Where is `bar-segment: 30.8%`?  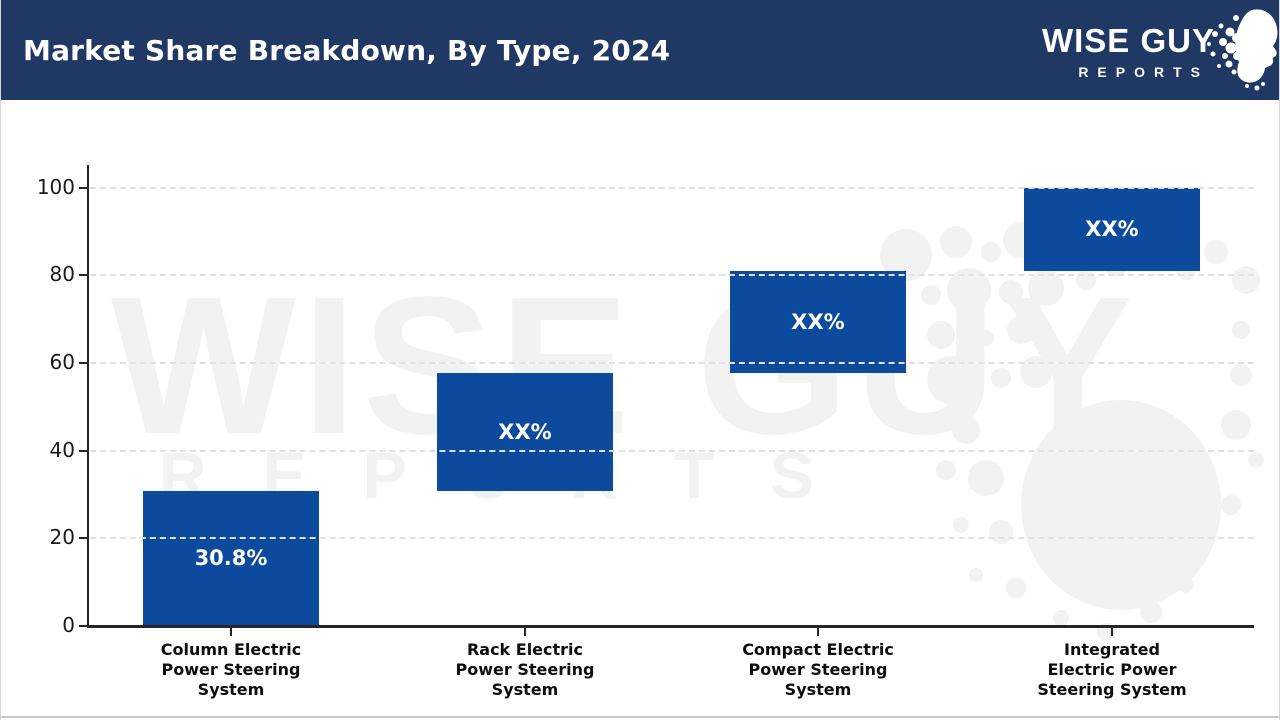
bar-segment: 30.8% is located at coordinates (231, 558).